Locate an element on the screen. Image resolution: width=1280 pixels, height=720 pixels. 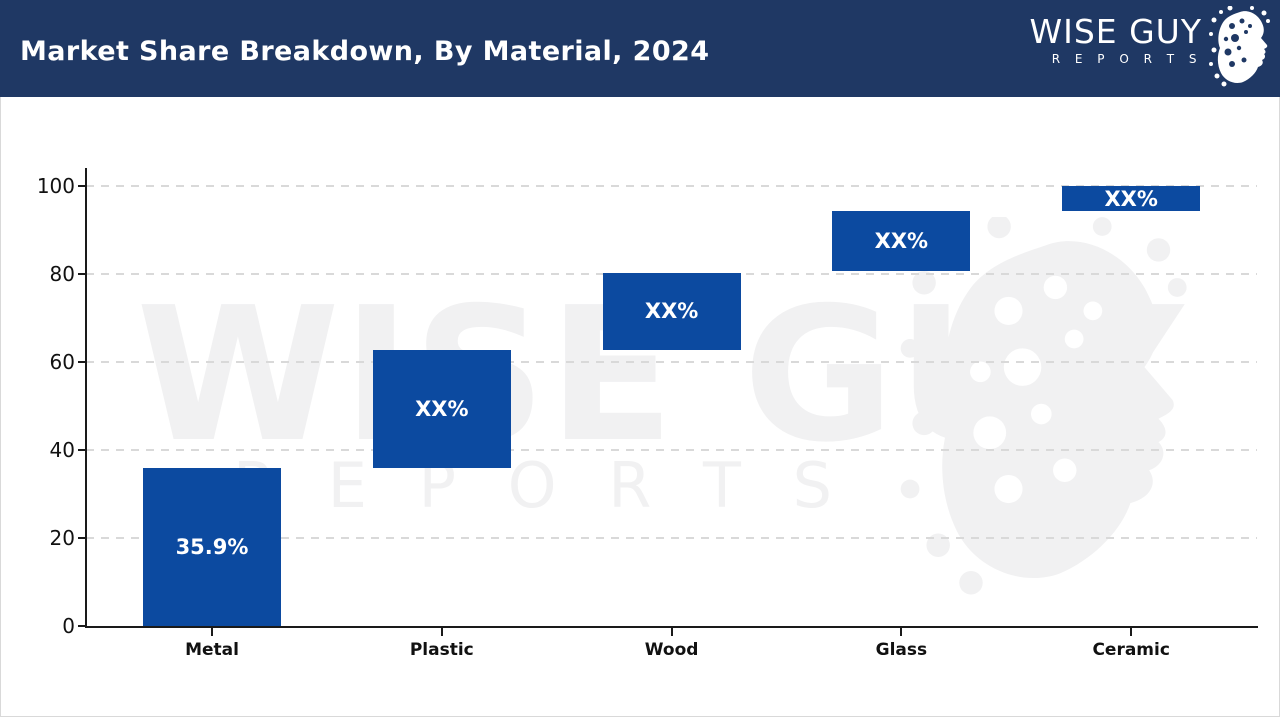
bar-segment: 35.9% is located at coordinates (212, 547).